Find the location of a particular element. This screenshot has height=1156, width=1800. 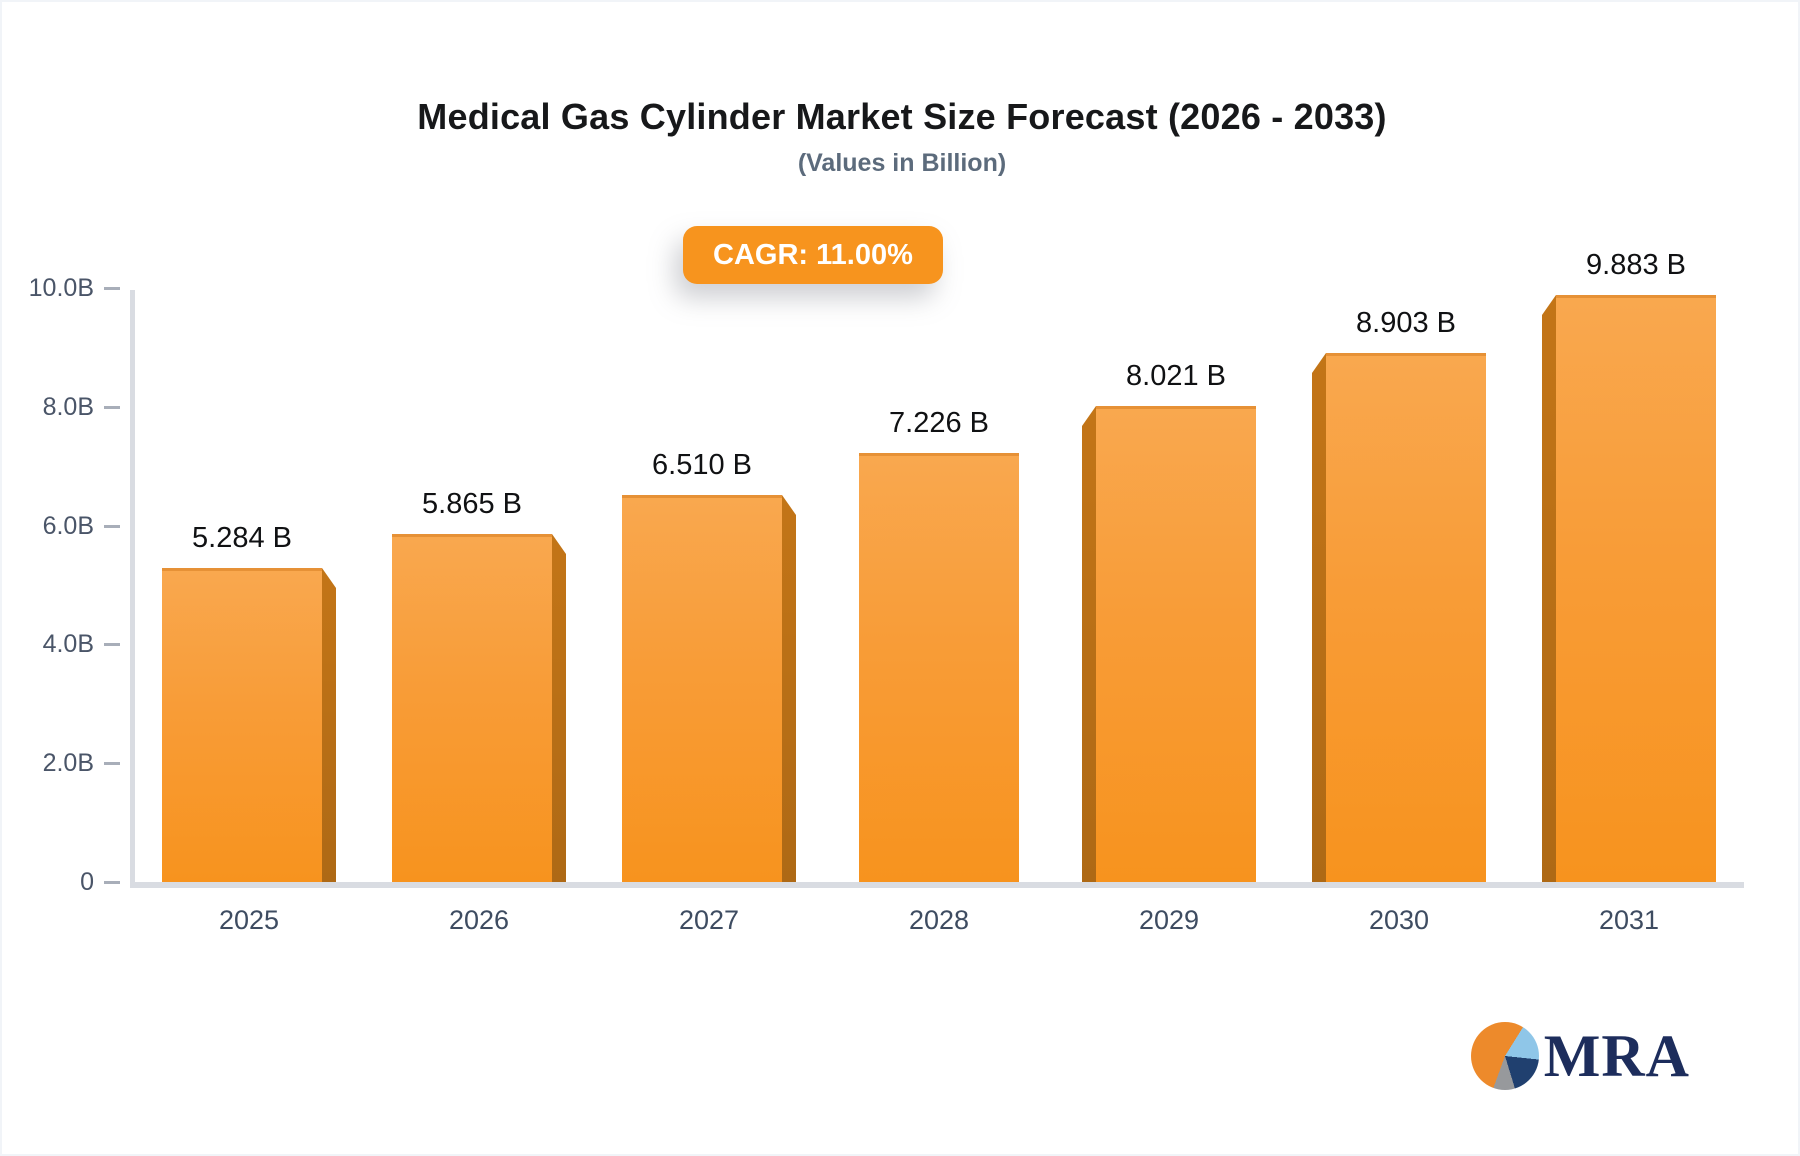

bar-group-2025: 5.284 B is located at coordinates (249, 567).